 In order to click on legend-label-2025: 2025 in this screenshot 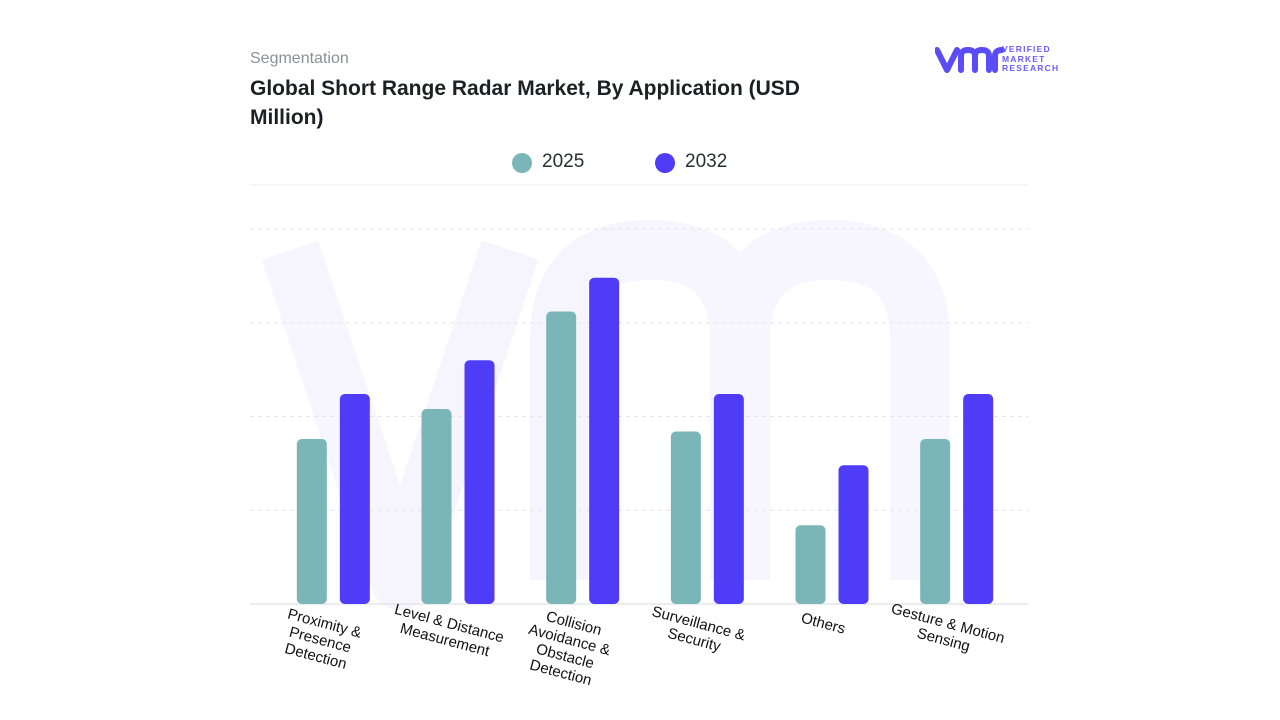, I will do `click(563, 161)`.